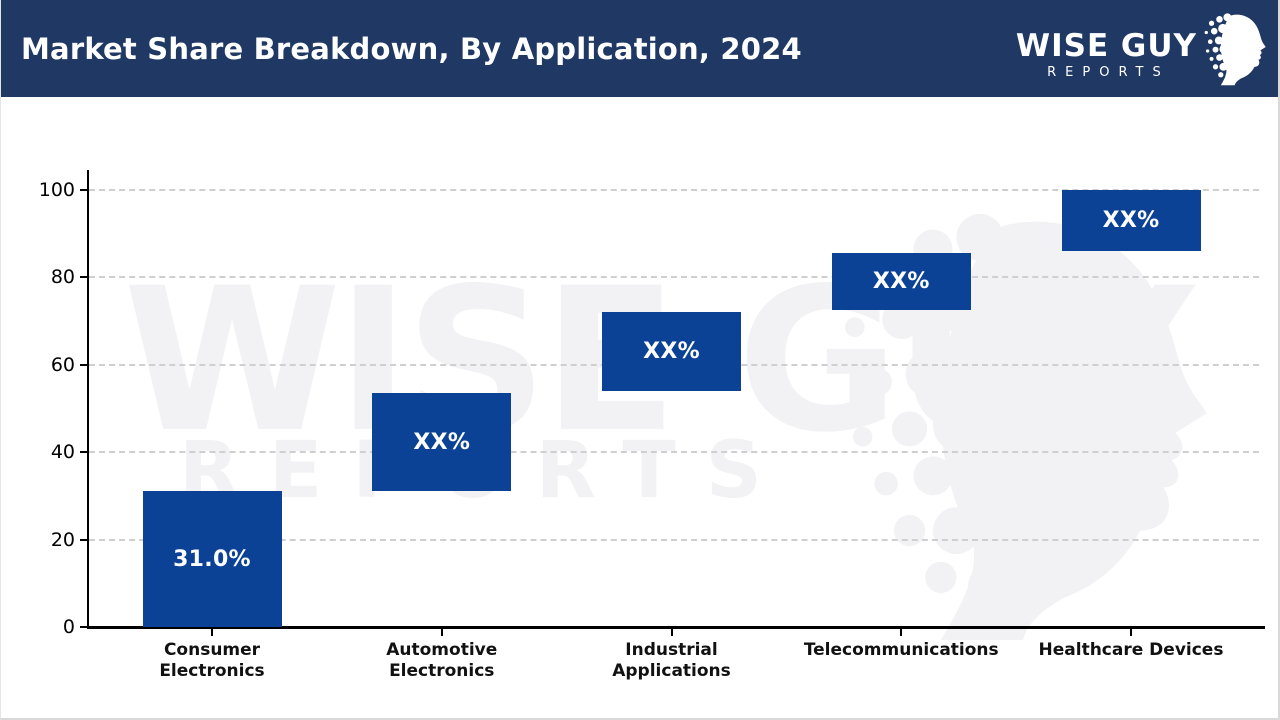  Describe the element at coordinates (442, 661) in the screenshot. I see `x-category-label: Automotive Electronics` at that location.